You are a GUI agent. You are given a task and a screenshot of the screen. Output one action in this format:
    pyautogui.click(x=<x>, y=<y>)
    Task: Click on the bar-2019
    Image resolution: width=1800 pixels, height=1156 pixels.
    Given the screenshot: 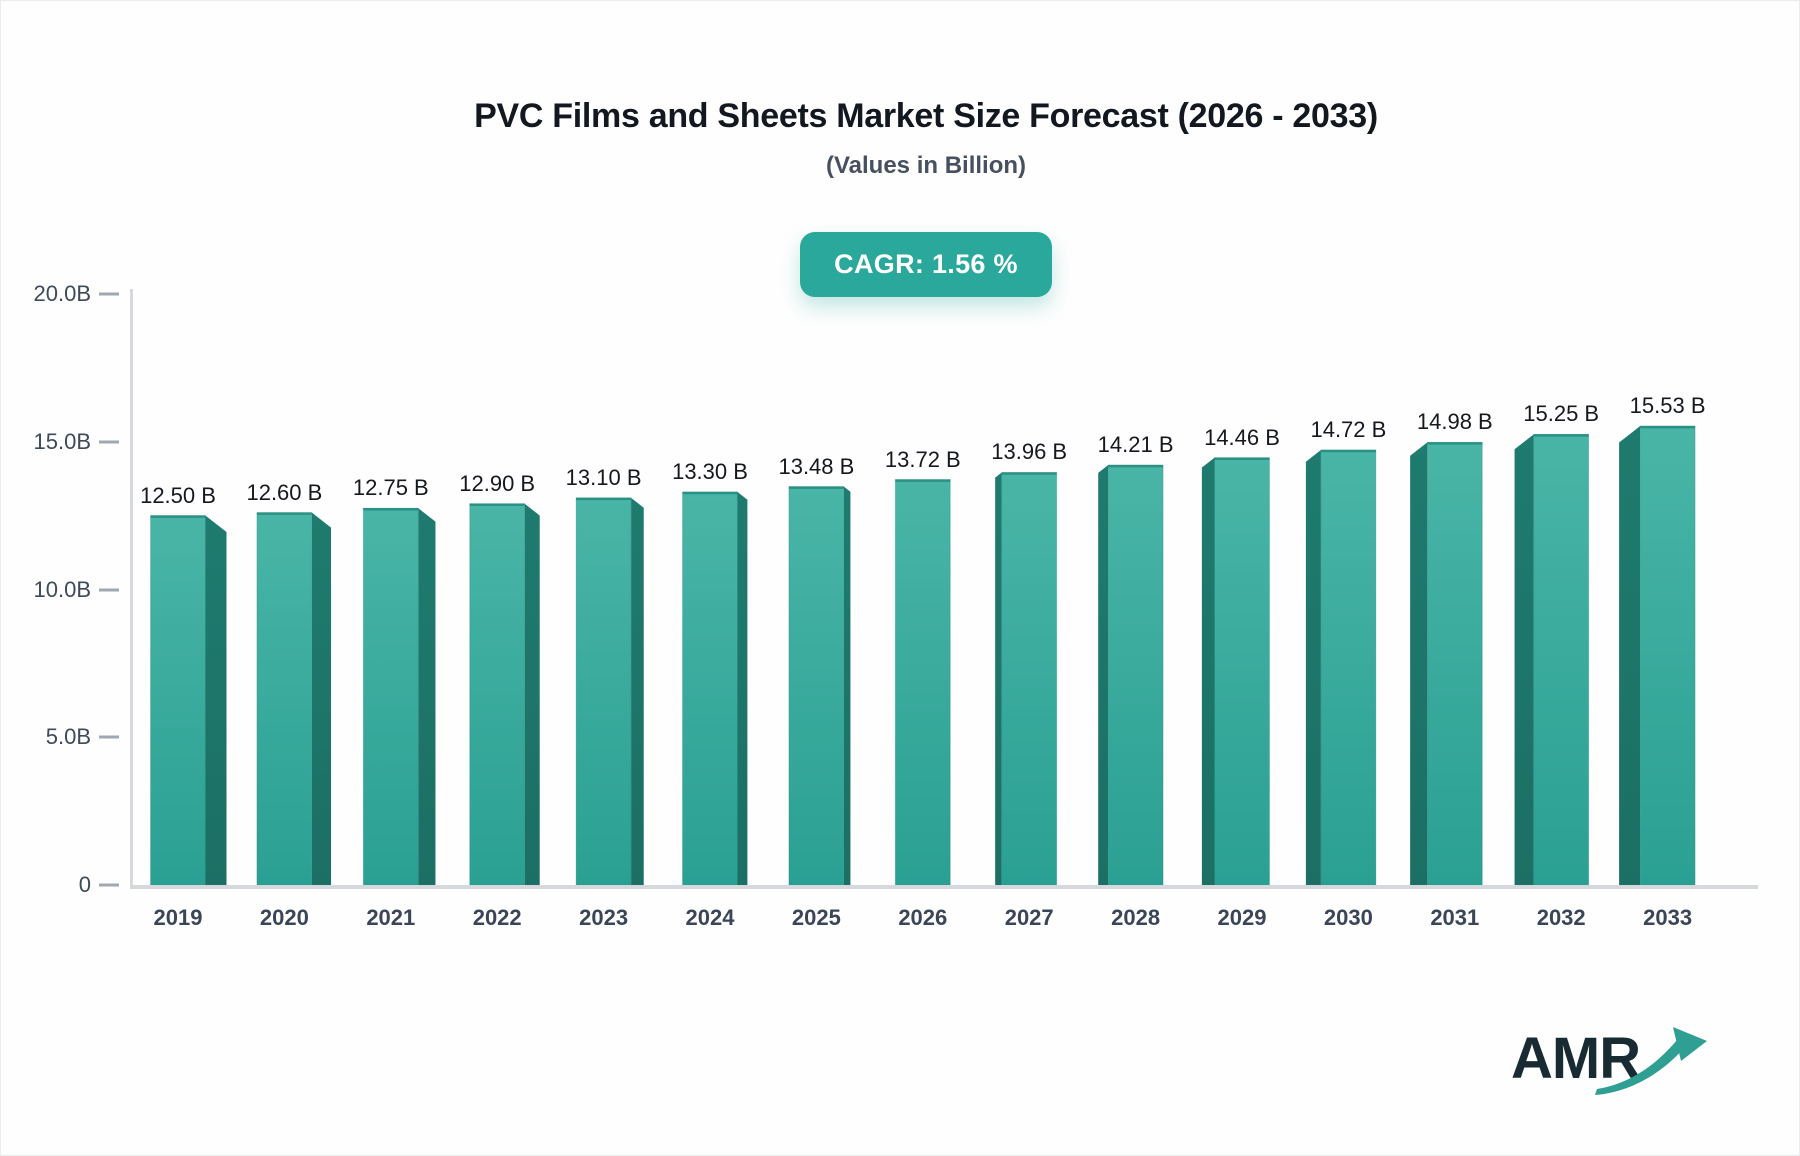 What is the action you would take?
    pyautogui.click(x=188, y=700)
    